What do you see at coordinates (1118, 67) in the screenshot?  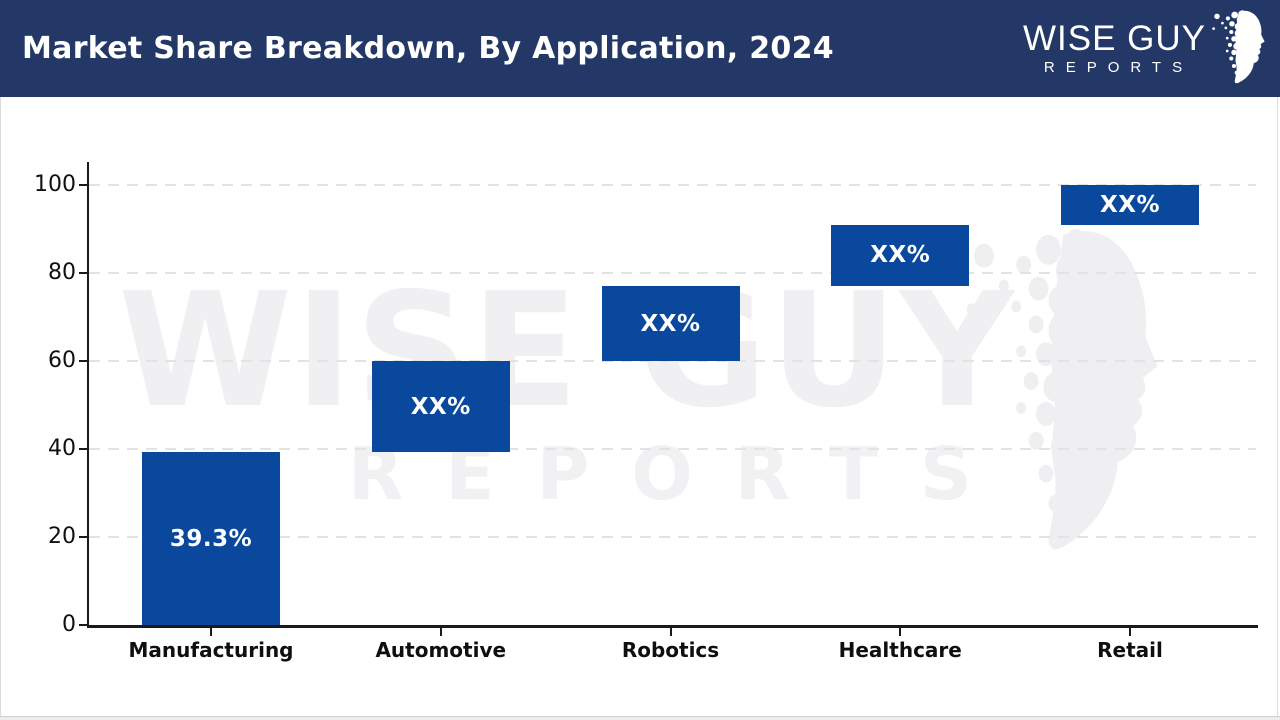 I see `brand-tagline: REPORTS` at bounding box center [1118, 67].